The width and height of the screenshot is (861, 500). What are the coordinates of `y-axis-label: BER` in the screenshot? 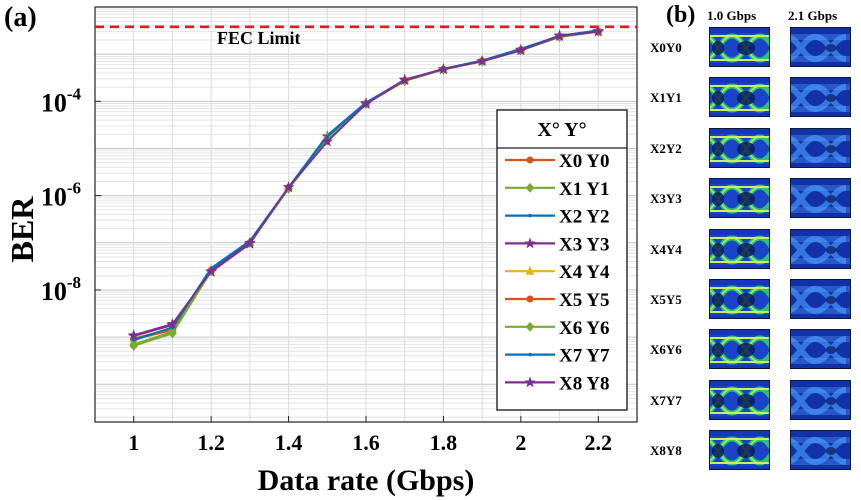 It's located at (22, 229).